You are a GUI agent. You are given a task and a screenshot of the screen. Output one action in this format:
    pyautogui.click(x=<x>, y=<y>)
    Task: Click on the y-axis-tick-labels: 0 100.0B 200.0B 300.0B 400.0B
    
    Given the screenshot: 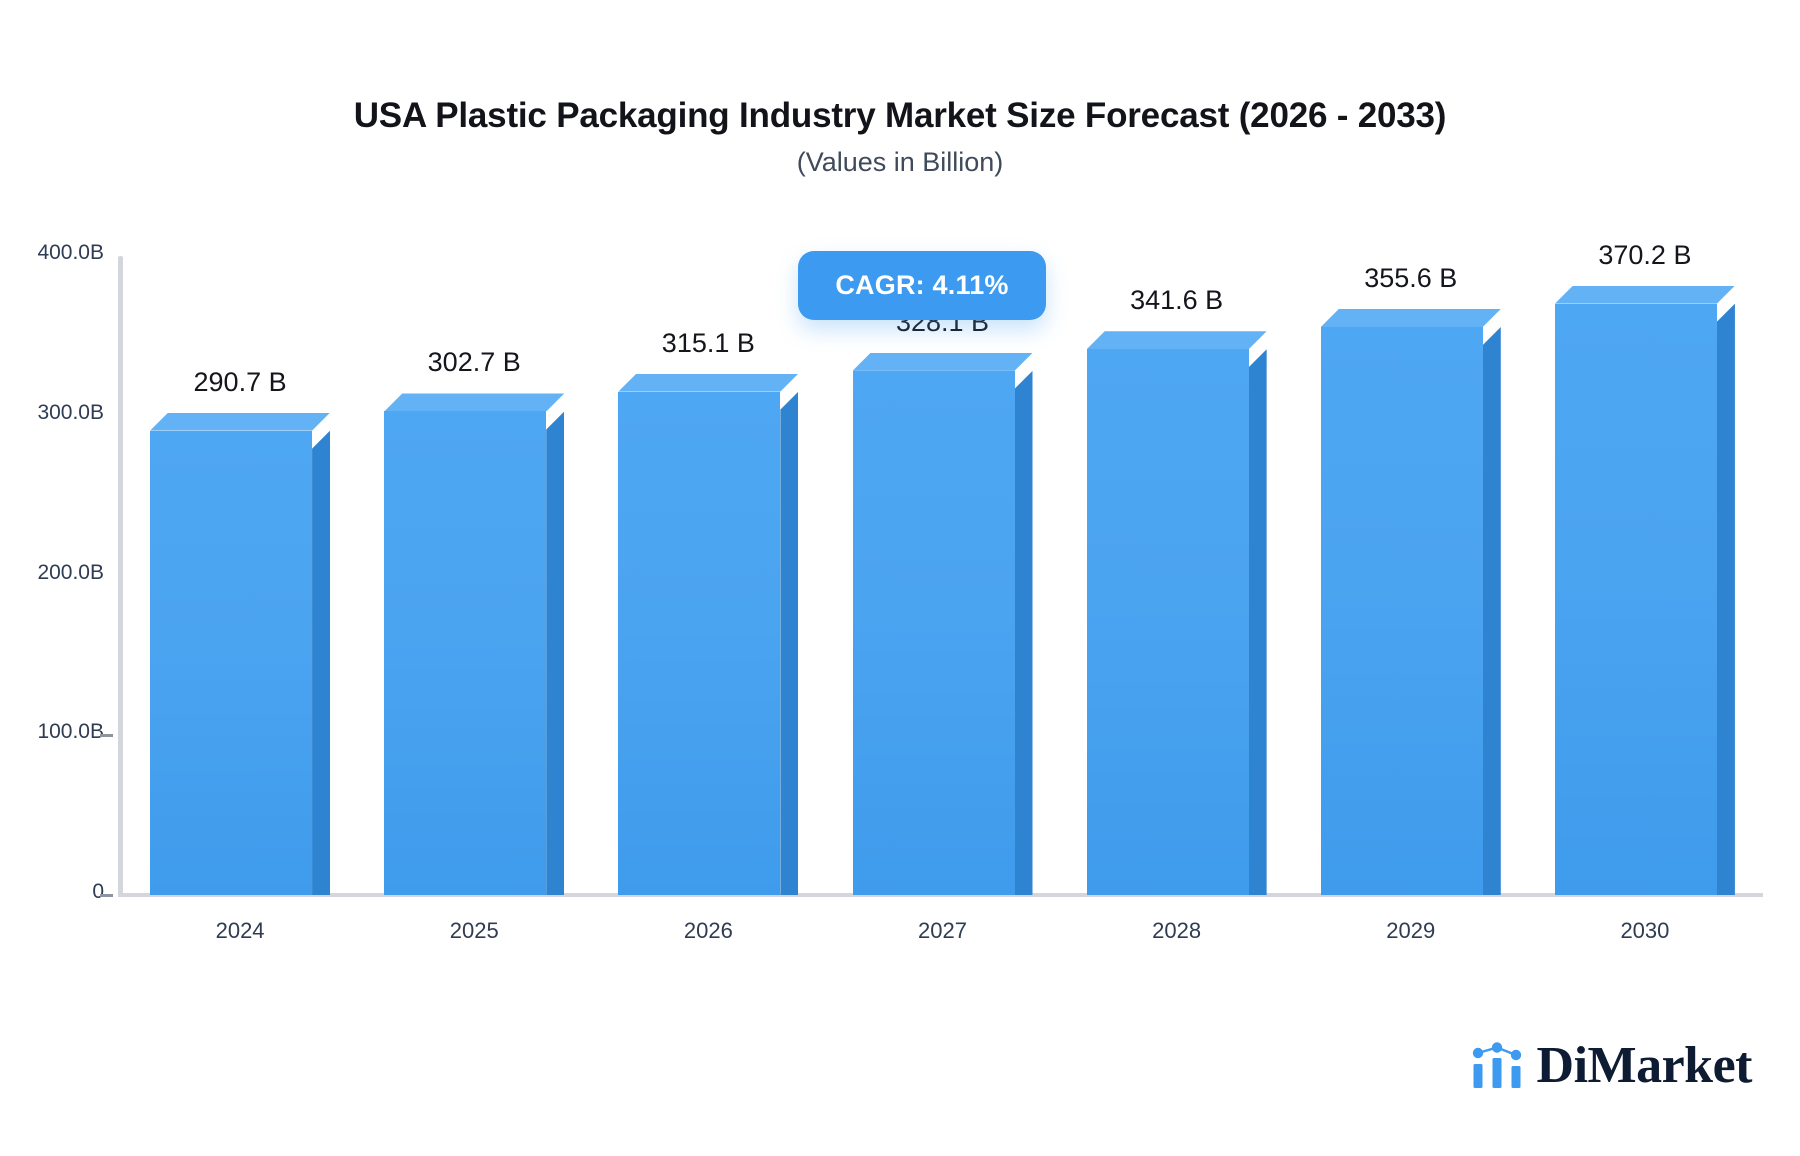 What is the action you would take?
    pyautogui.click(x=56, y=578)
    